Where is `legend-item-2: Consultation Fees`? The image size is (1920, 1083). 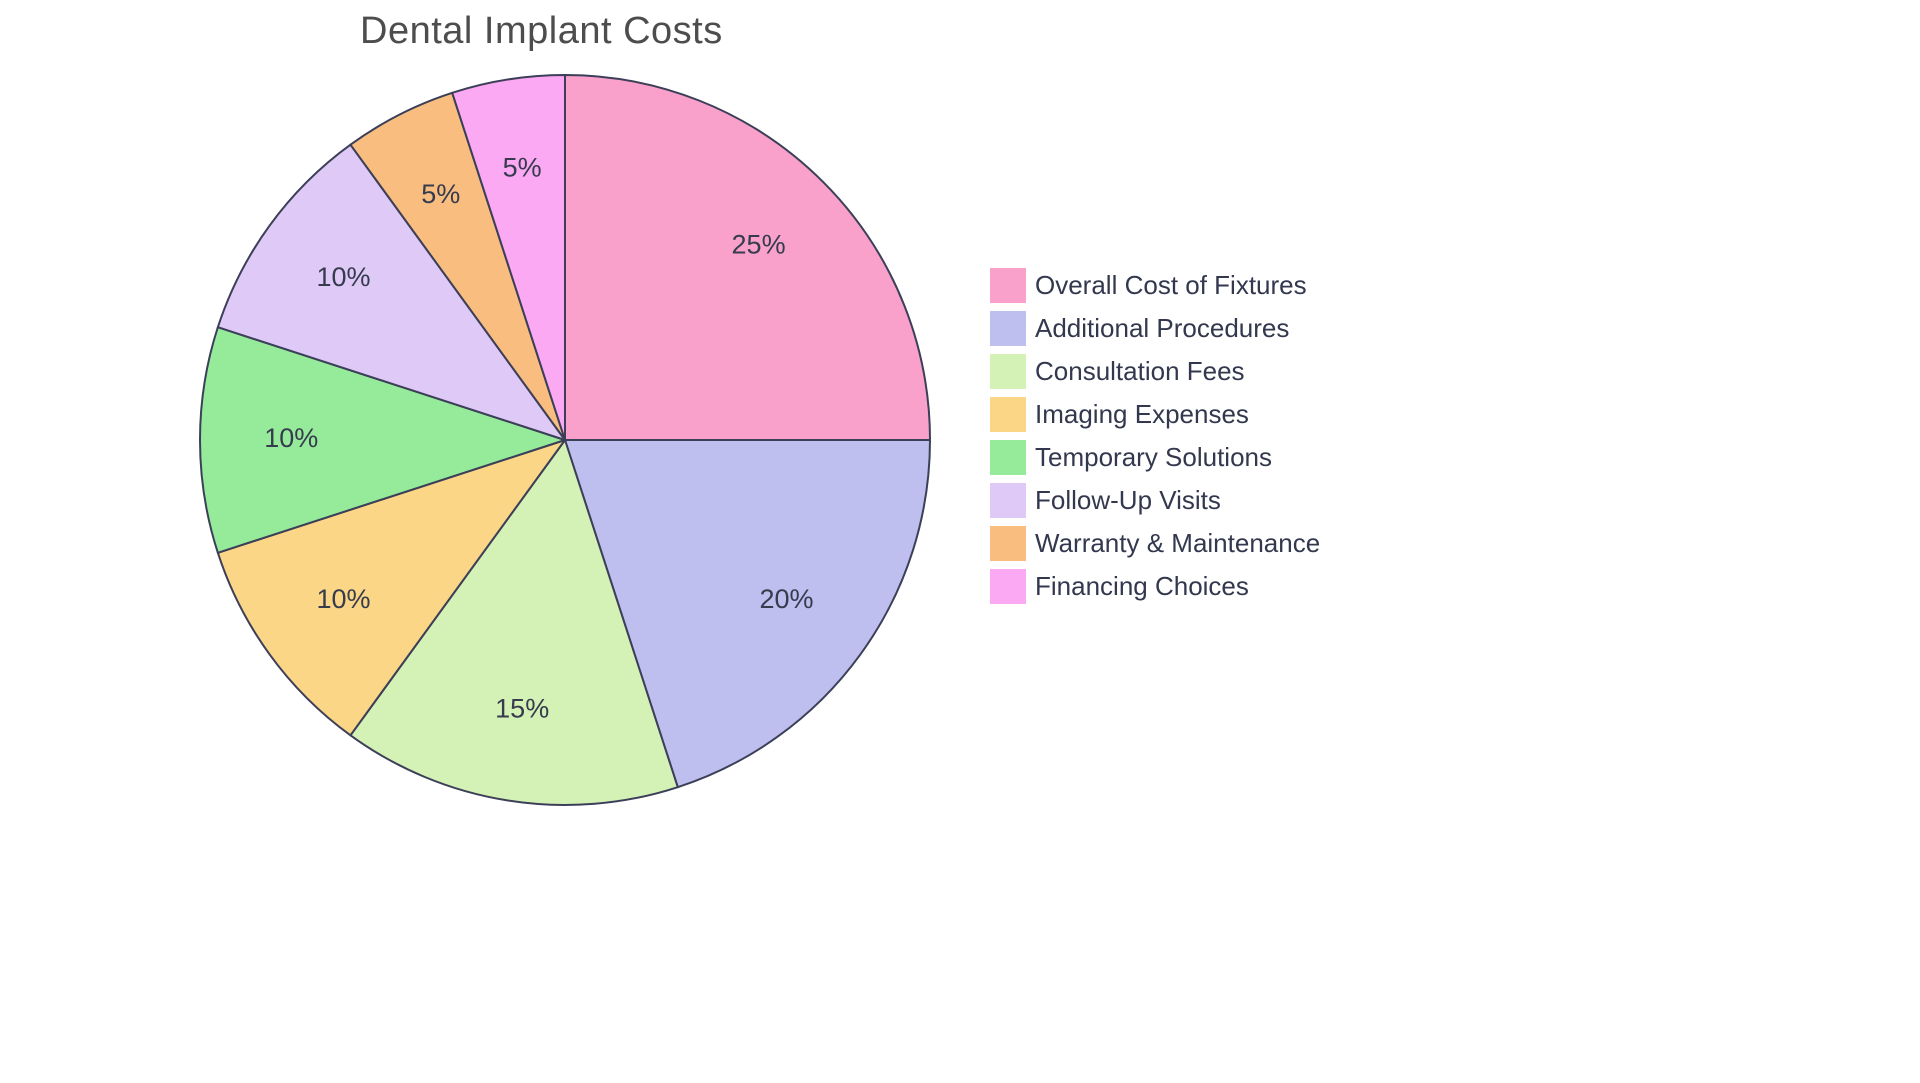
legend-item-2: Consultation Fees is located at coordinates (1155, 371).